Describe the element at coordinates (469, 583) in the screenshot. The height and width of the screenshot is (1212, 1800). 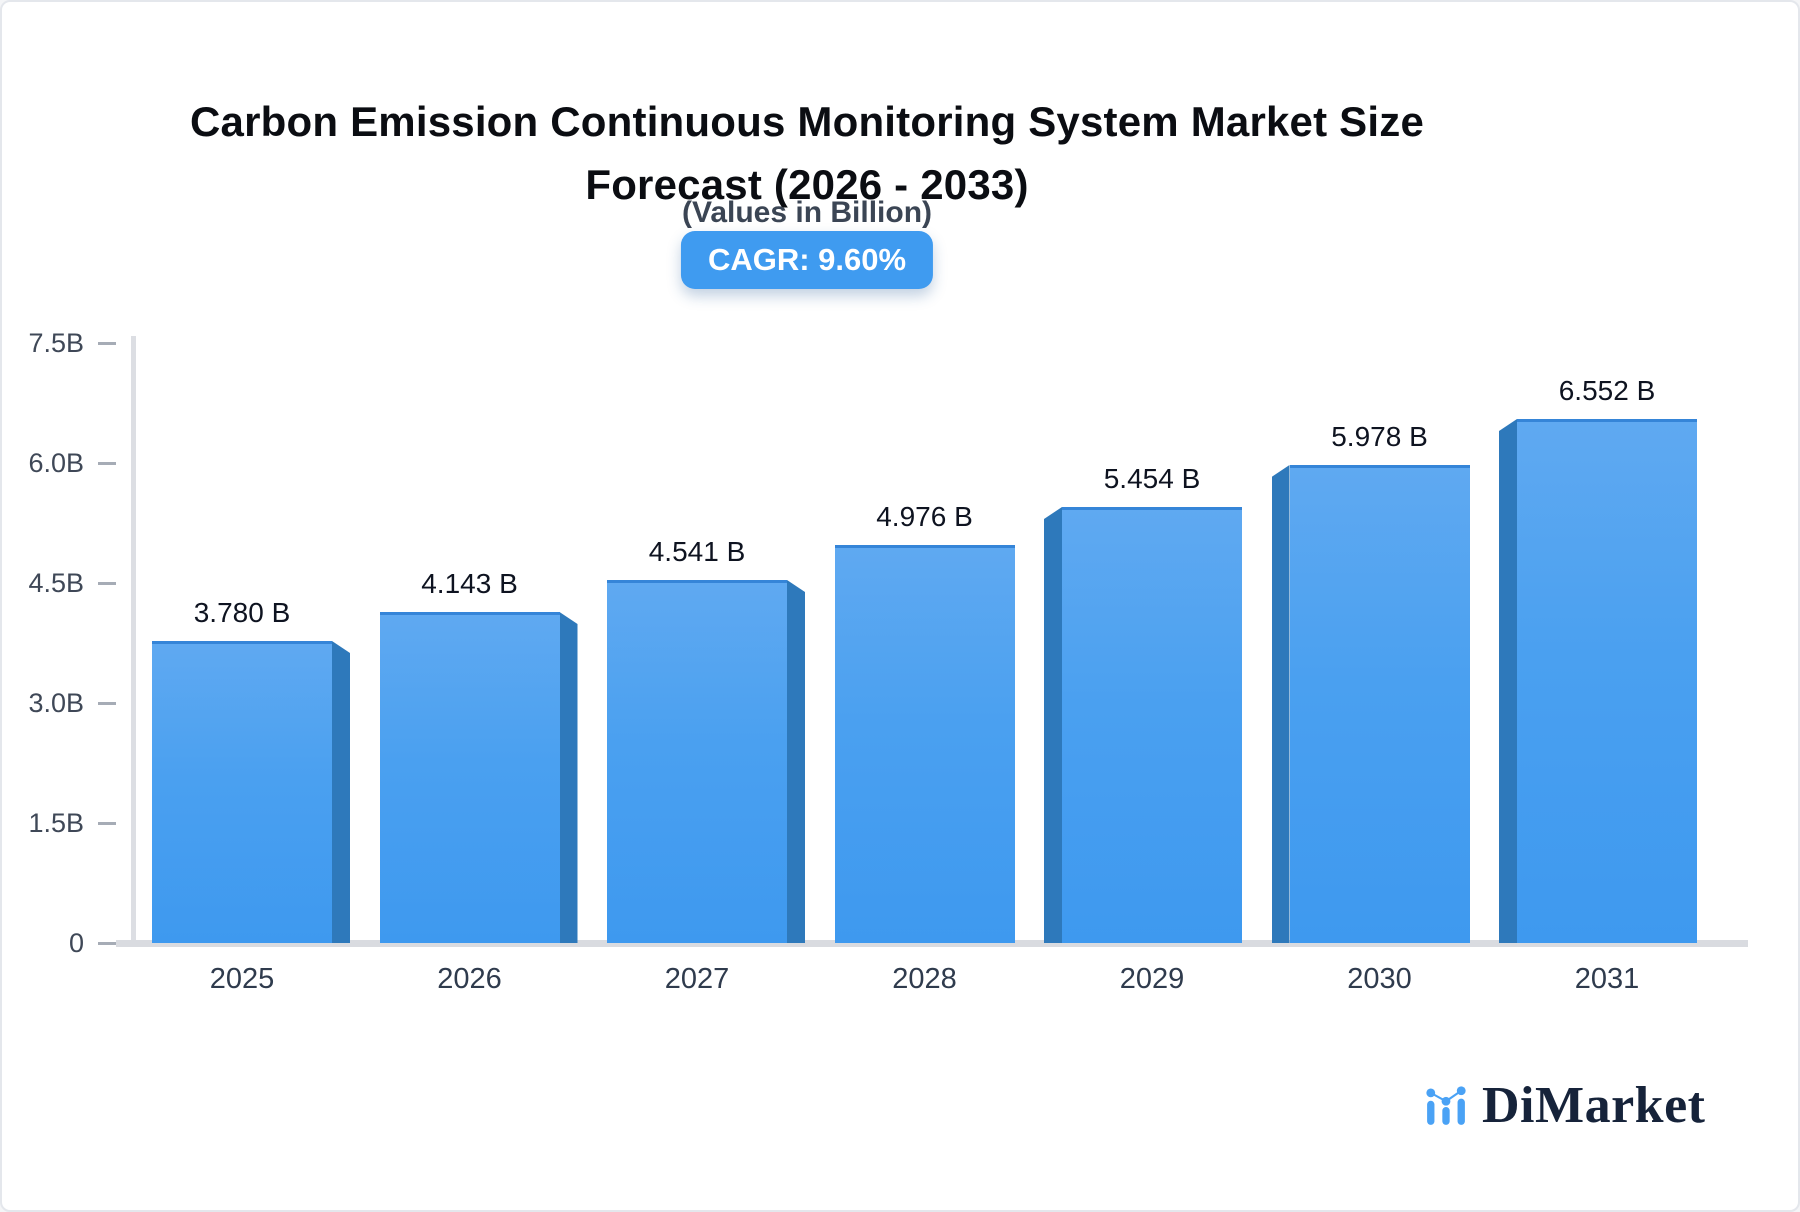
I see `bar-value-label: 4.143 B` at that location.